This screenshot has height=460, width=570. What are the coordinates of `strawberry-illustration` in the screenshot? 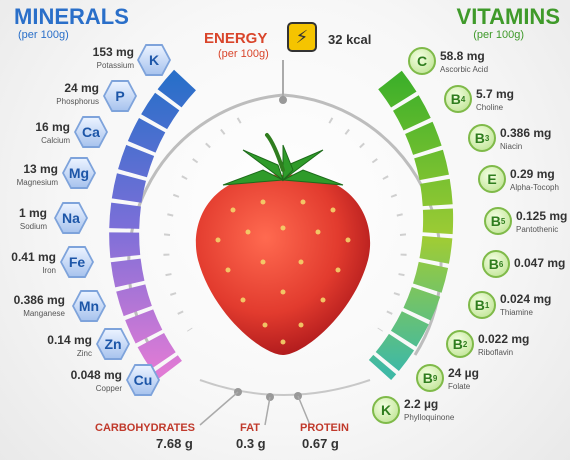 It's located at (283, 244).